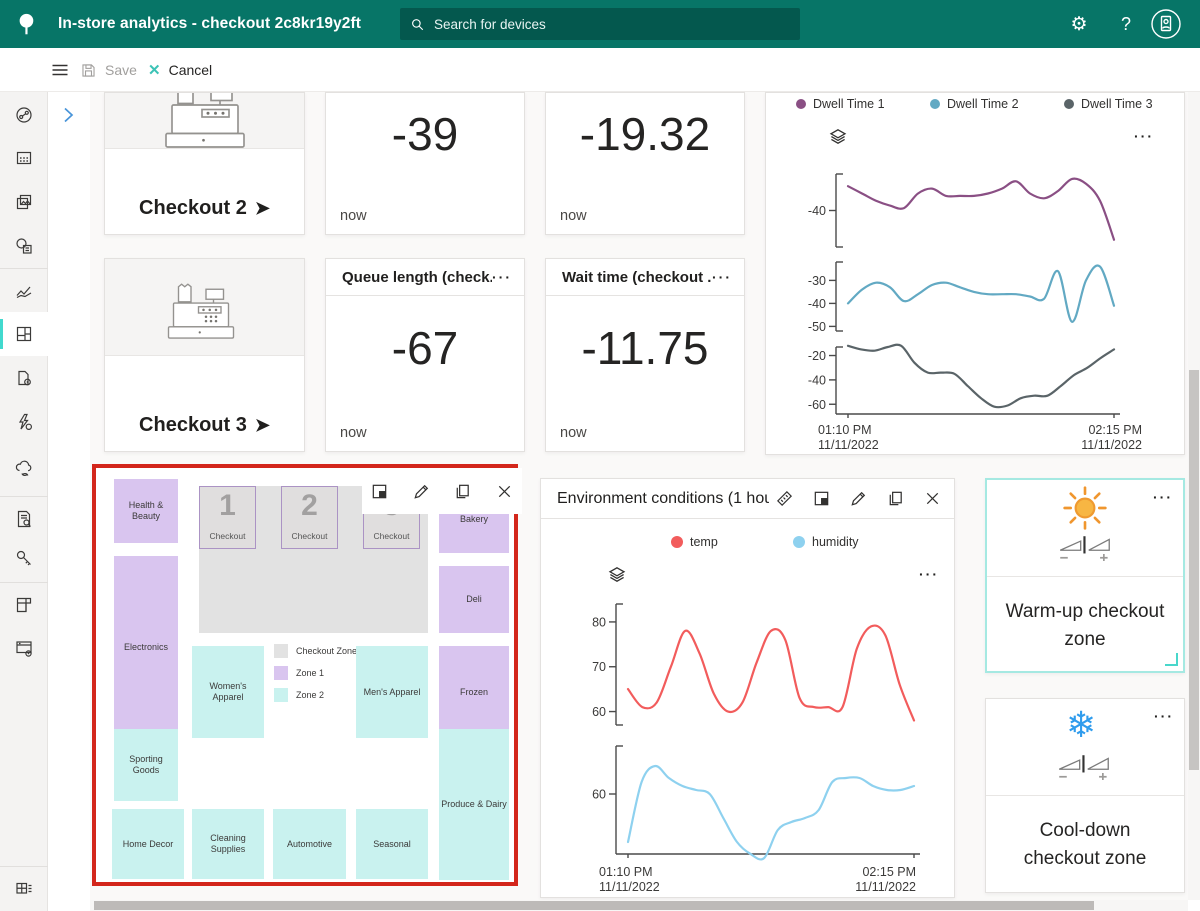 This screenshot has height=911, width=1200. What do you see at coordinates (425, 134) in the screenshot?
I see `kpi-value: -39` at bounding box center [425, 134].